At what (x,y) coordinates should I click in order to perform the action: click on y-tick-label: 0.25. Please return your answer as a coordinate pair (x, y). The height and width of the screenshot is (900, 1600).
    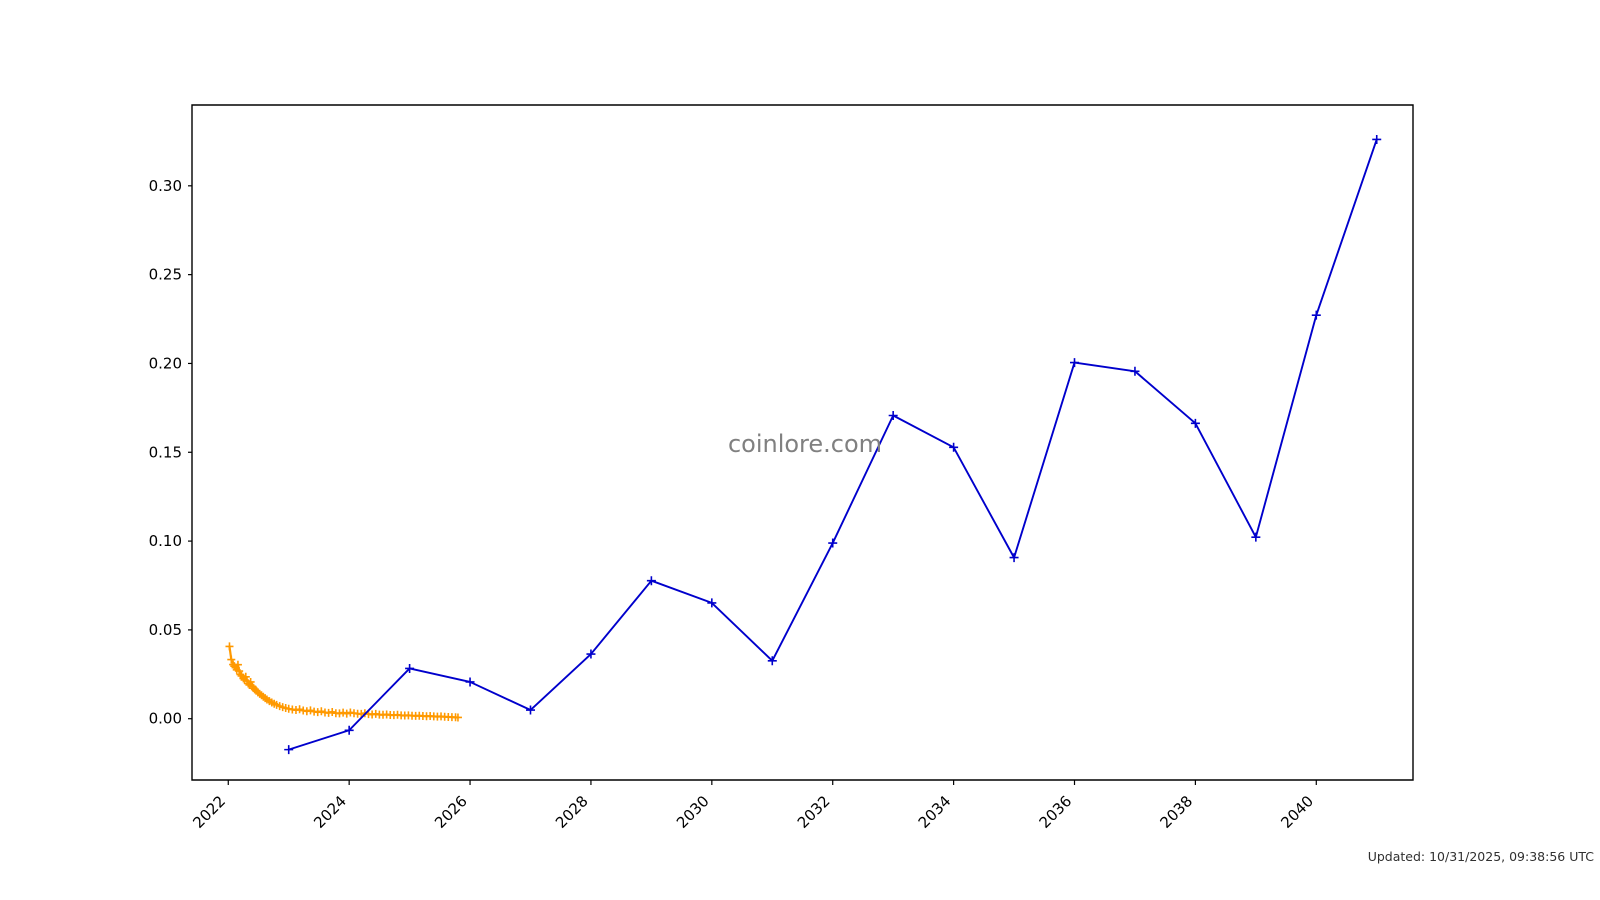
    Looking at the image, I should click on (165, 275).